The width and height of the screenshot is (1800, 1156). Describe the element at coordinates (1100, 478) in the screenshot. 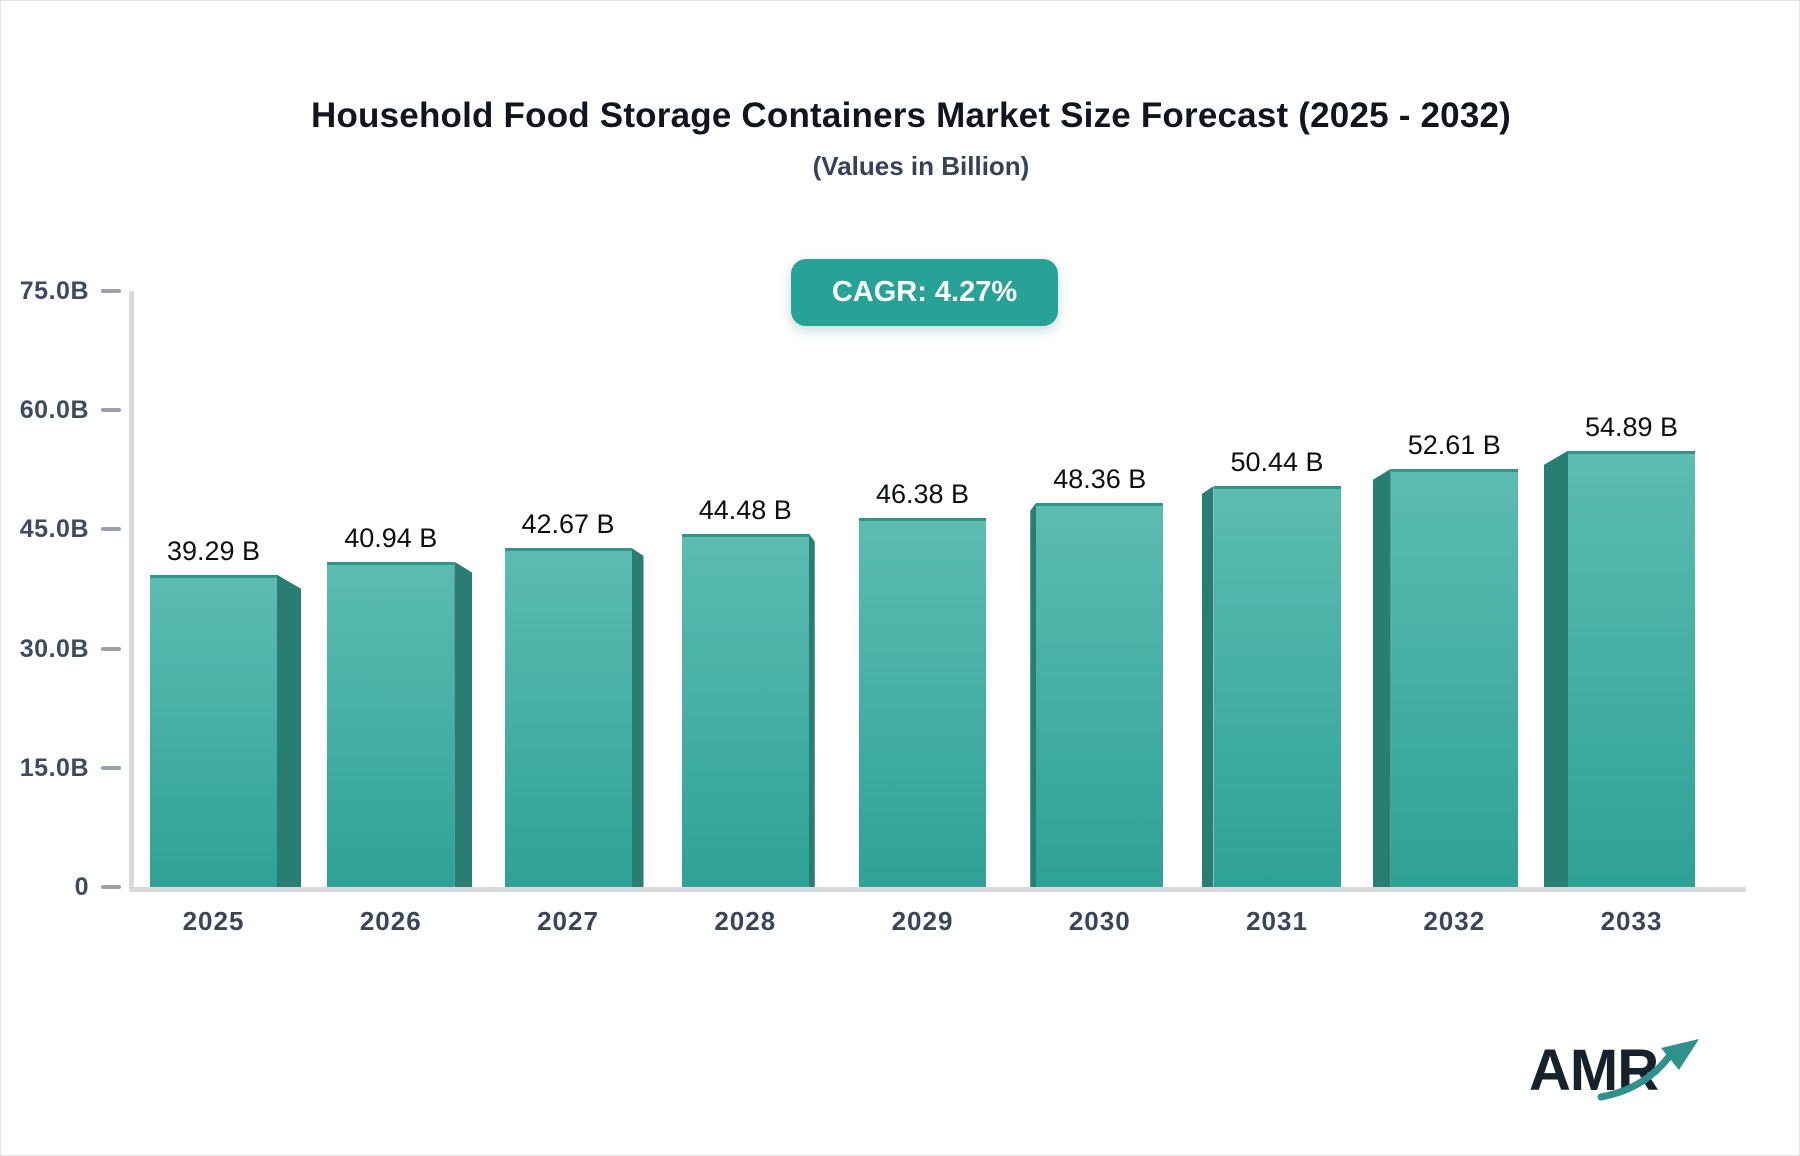

I see `bar-value-label: 48.36 B` at that location.